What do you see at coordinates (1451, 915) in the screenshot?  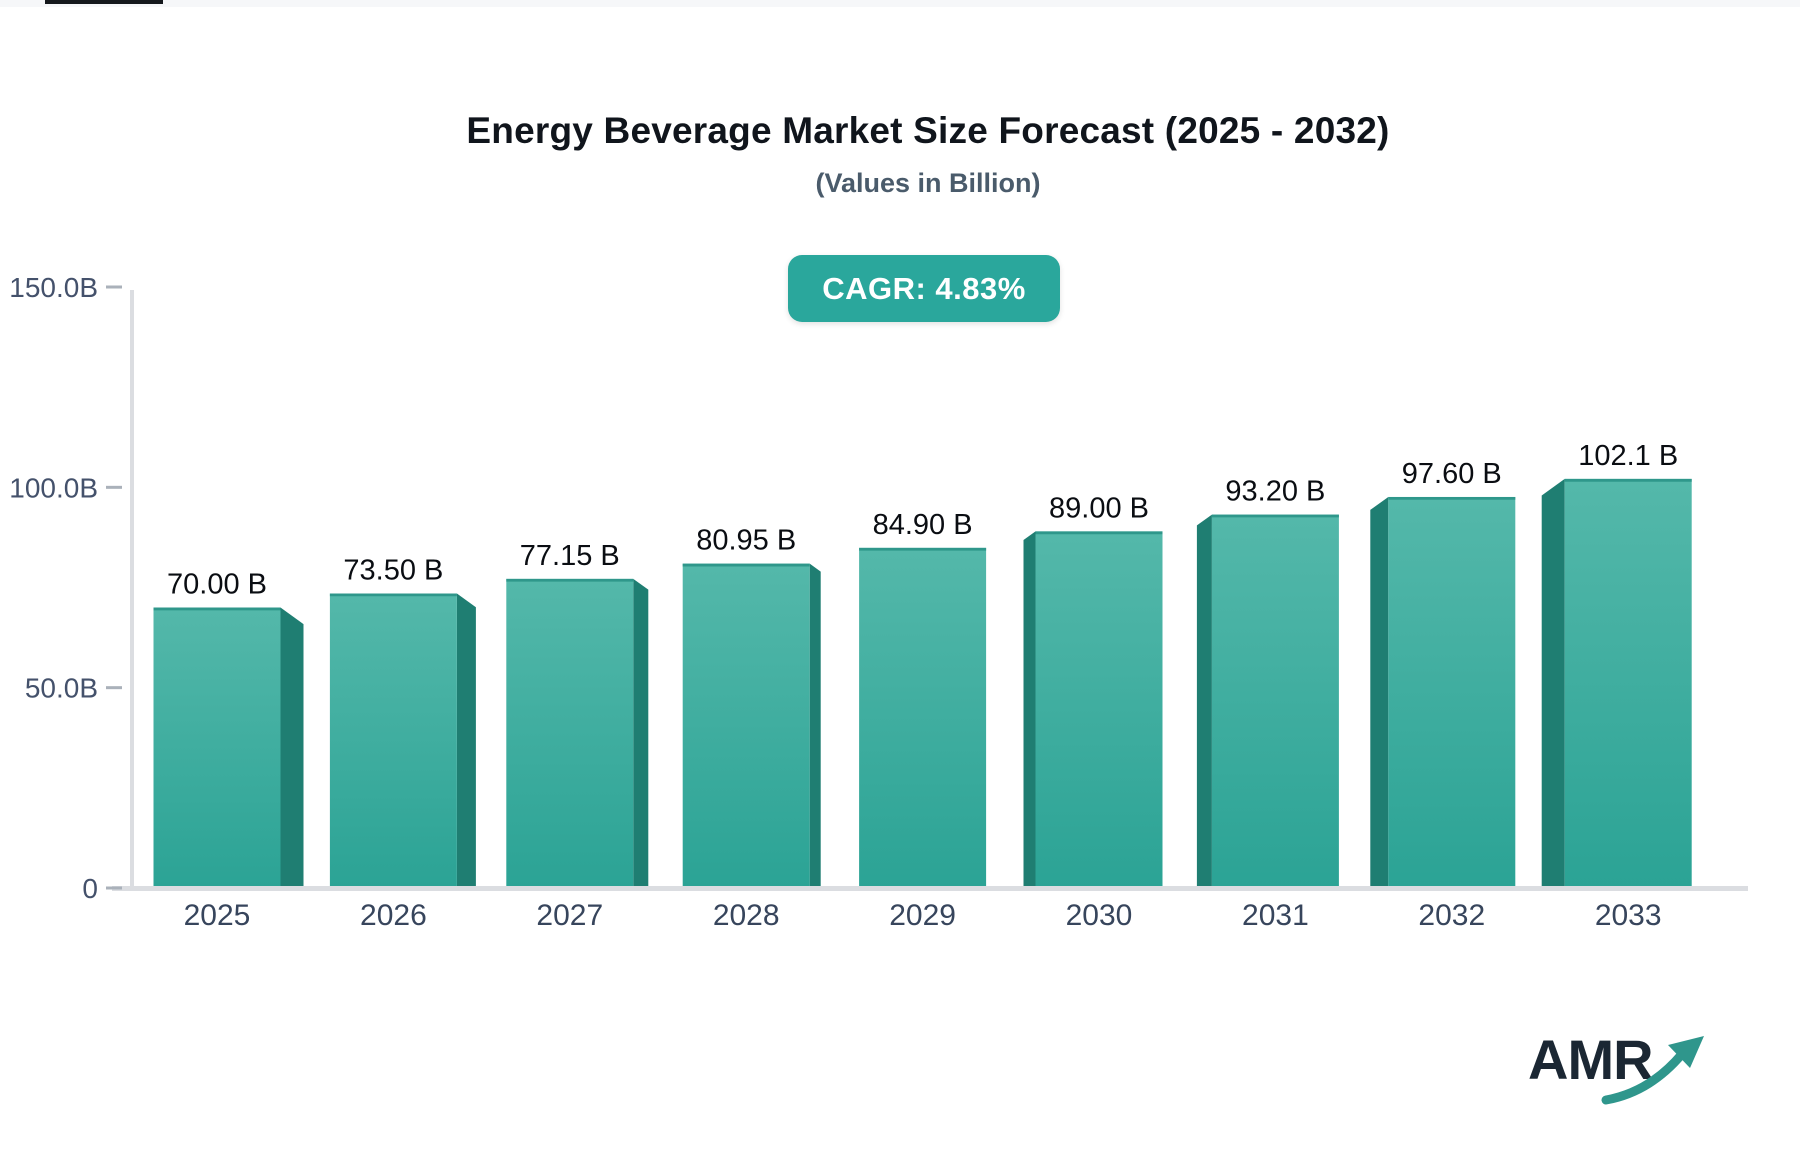 I see `x-axis-label-2032: 2032` at bounding box center [1451, 915].